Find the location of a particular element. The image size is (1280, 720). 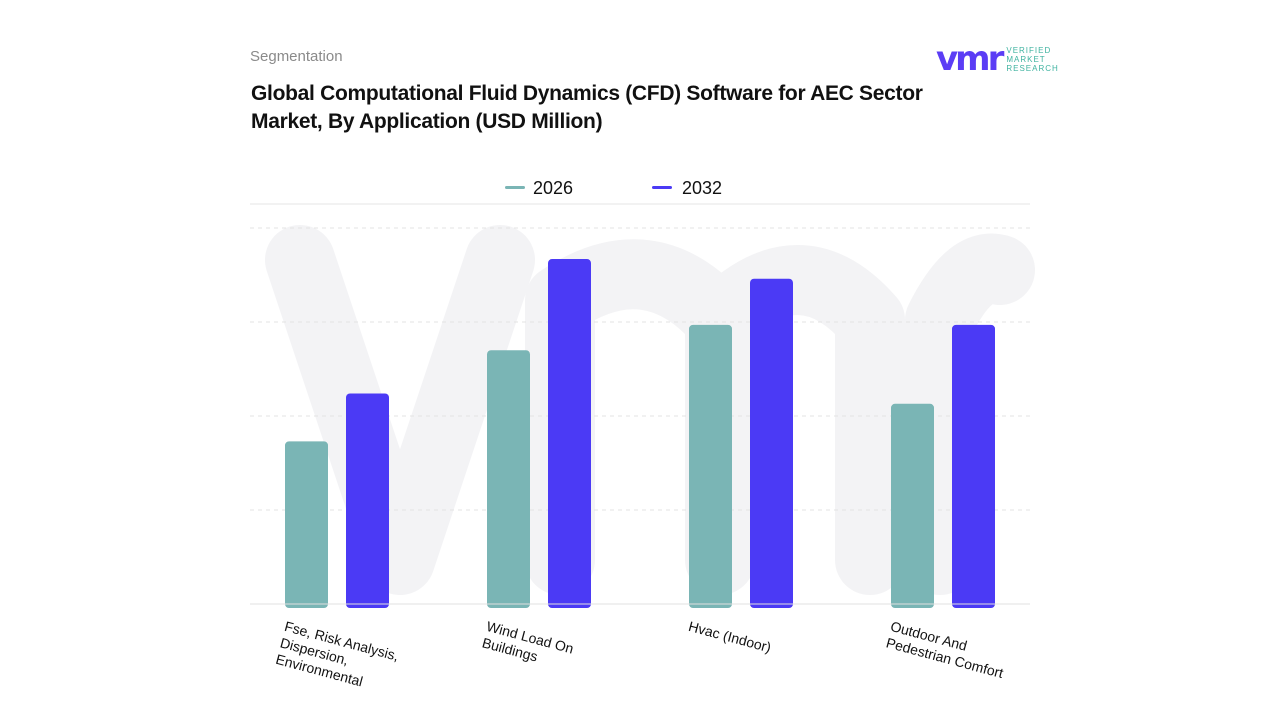

logo: vmr VERIFIED MARKET RESEARCH is located at coordinates (997, 59).